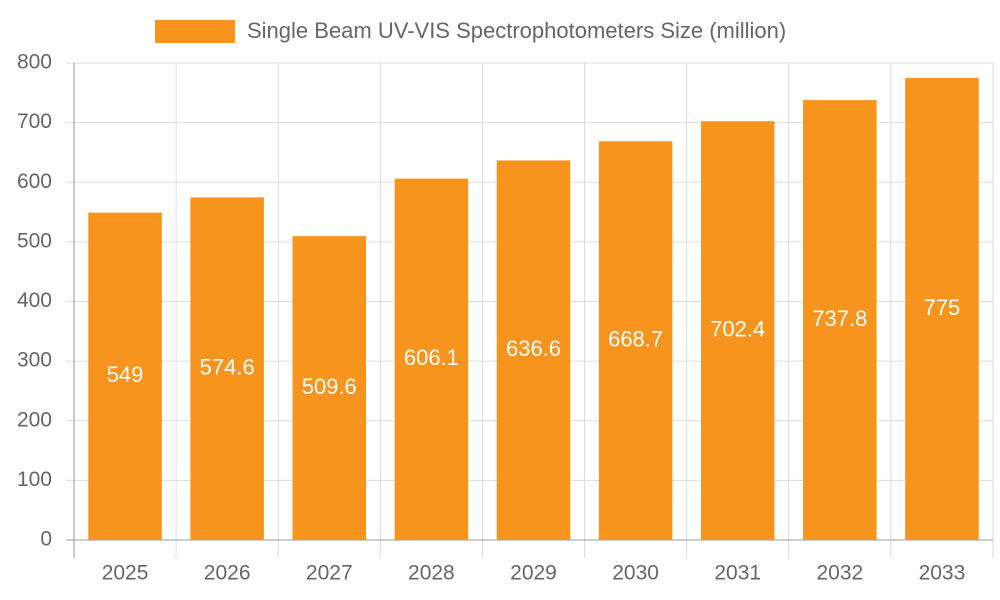 The width and height of the screenshot is (1000, 600). What do you see at coordinates (34, 360) in the screenshot?
I see `y-tick-label: 300` at bounding box center [34, 360].